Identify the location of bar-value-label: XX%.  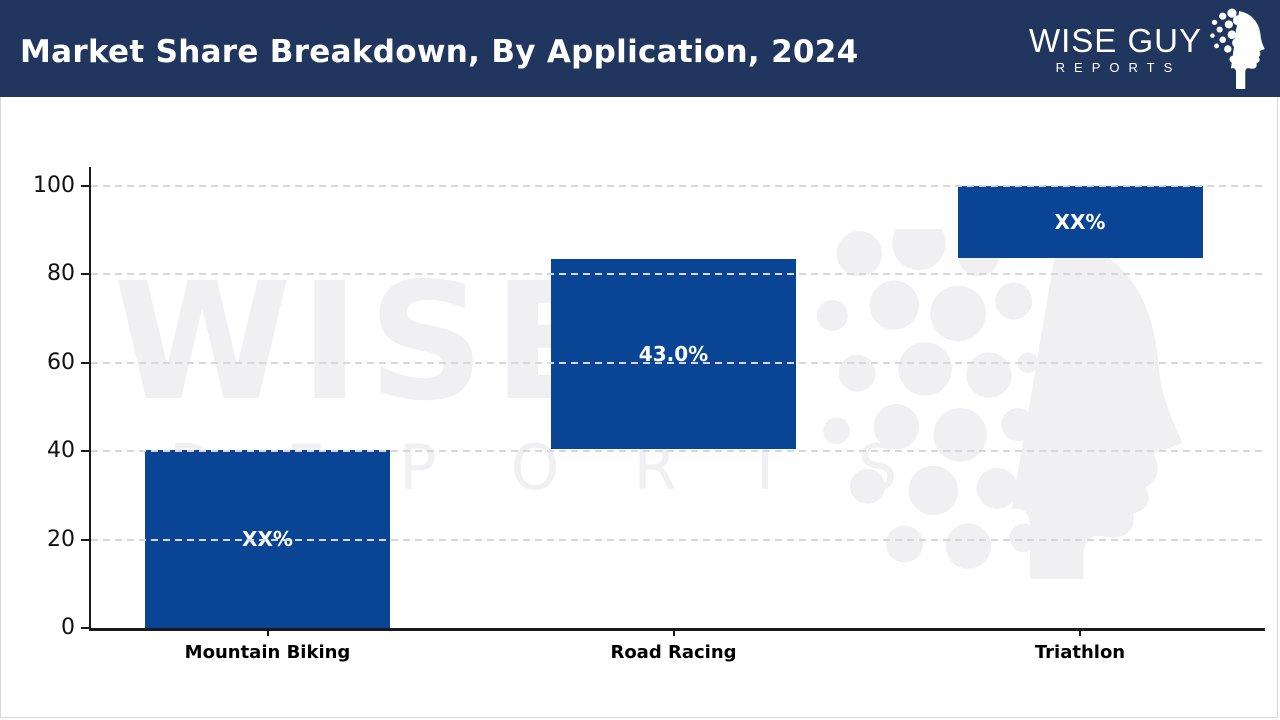
(1080, 222).